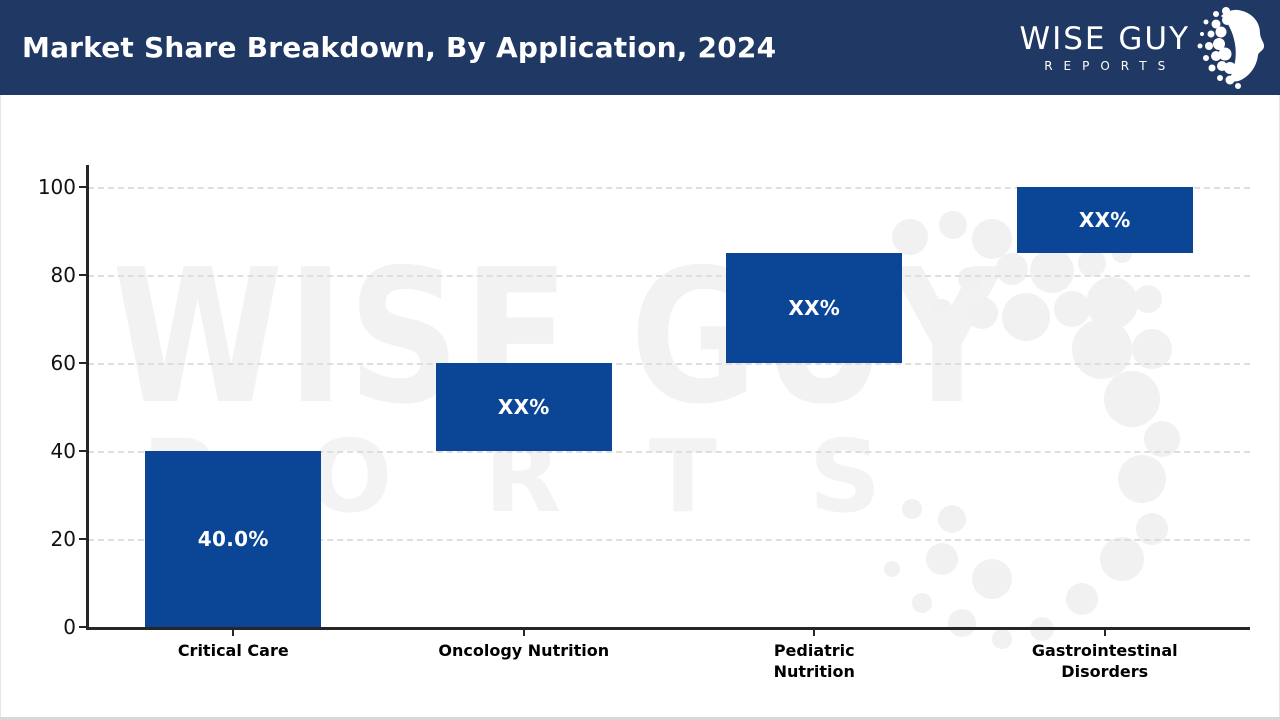  I want to click on bar-pediatric-nutrition: XX%, so click(814, 308).